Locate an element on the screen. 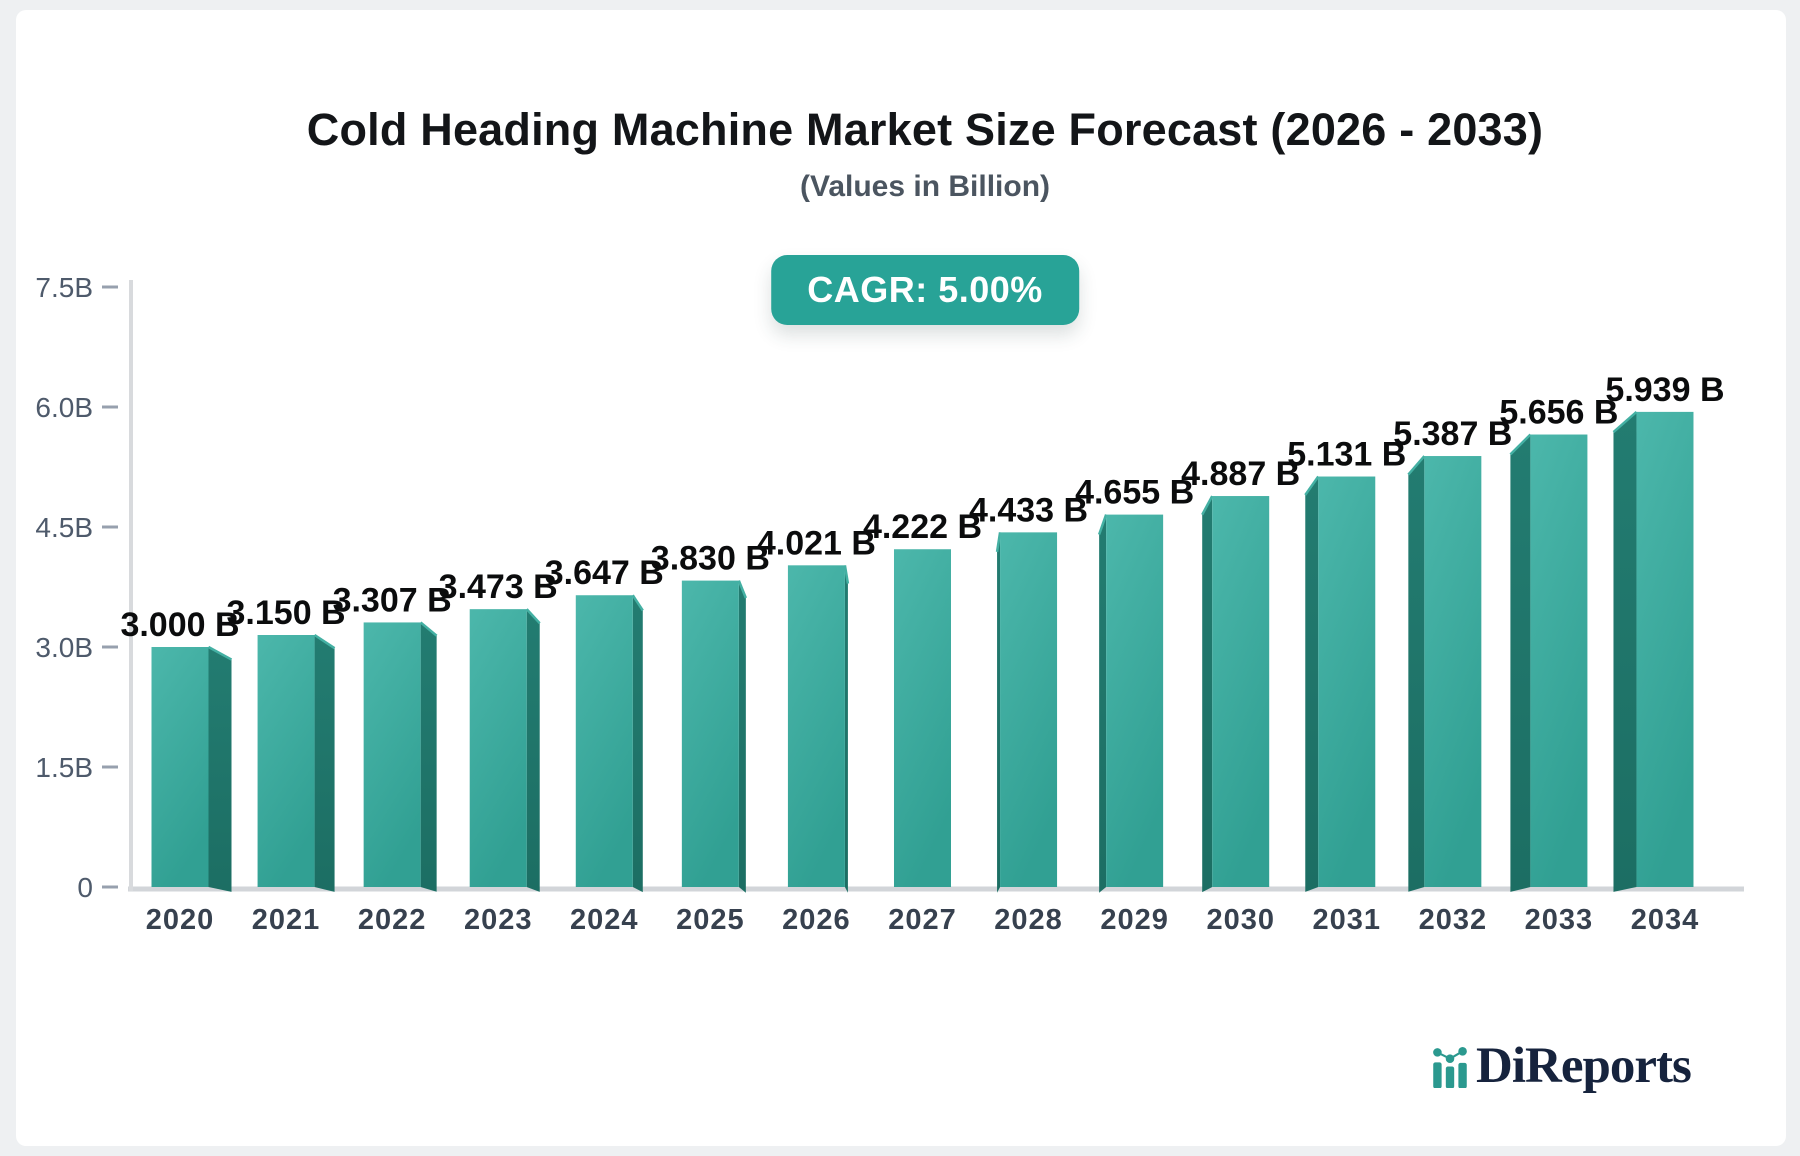 The height and width of the screenshot is (1156, 1800). x-axis-label: 2031 is located at coordinates (1347, 920).